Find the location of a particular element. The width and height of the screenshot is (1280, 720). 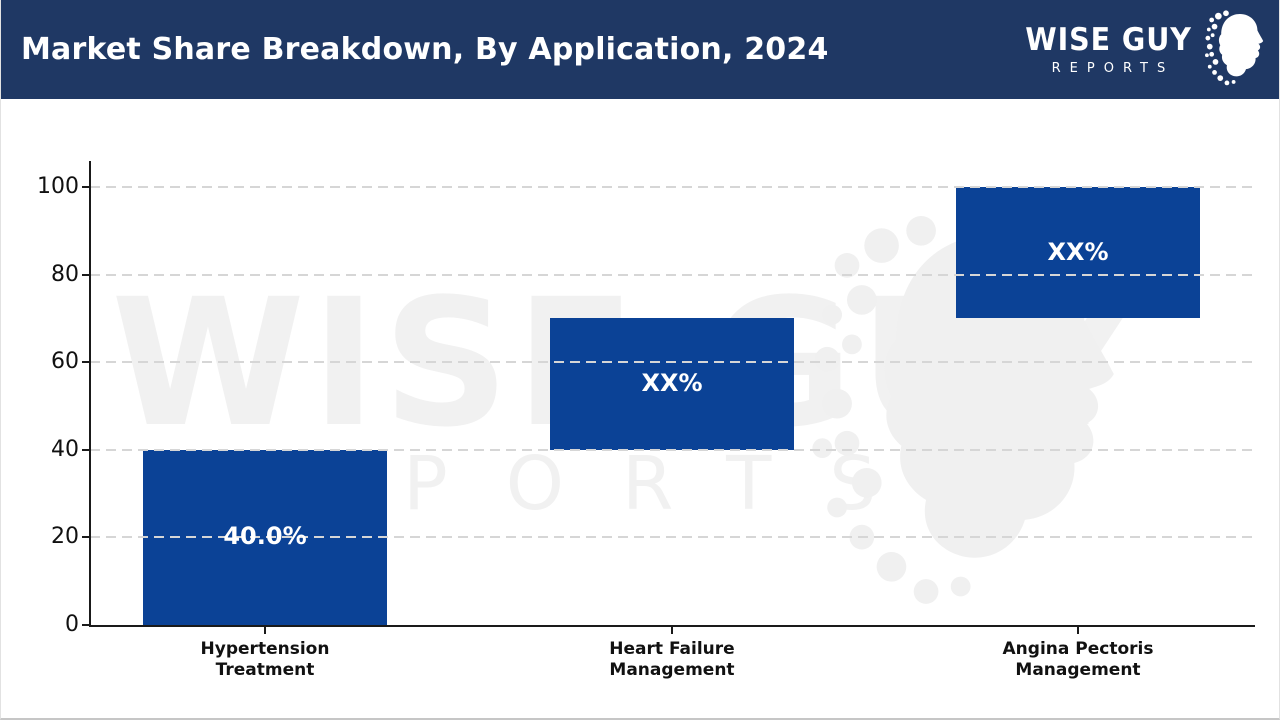

x-tick-hypertension-treatment is located at coordinates (265, 630).